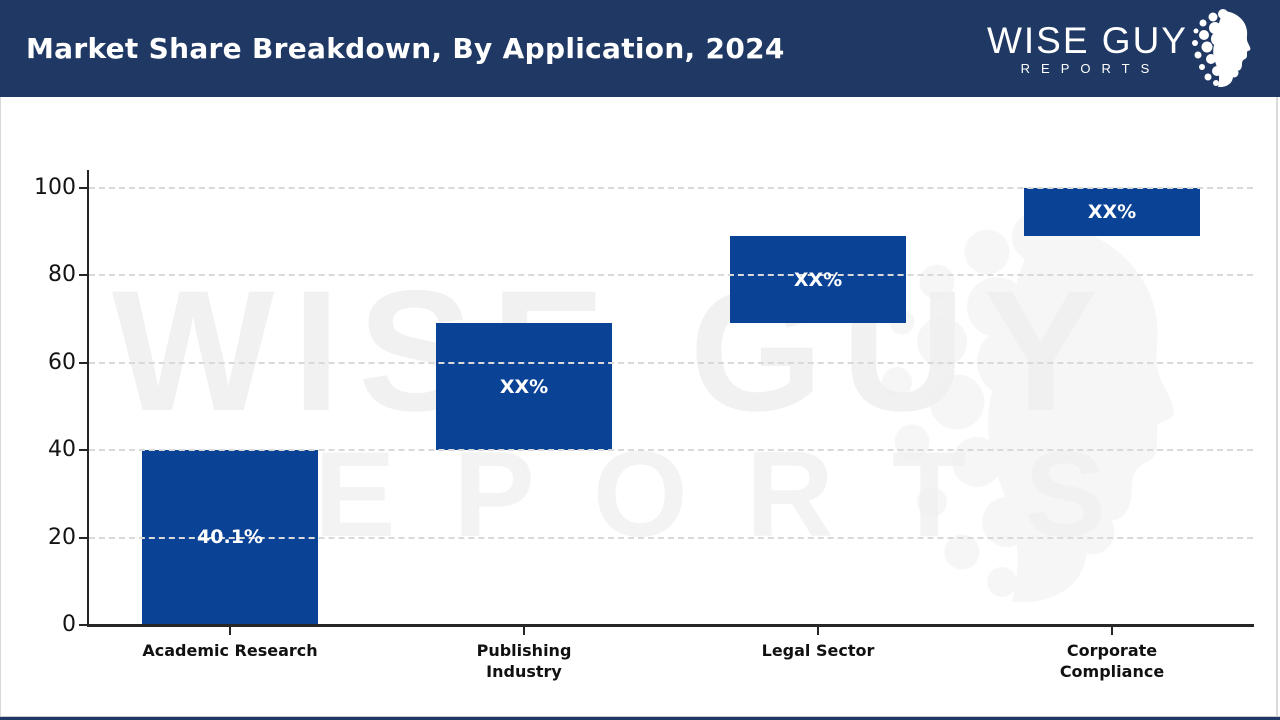  Describe the element at coordinates (1087, 40) in the screenshot. I see `logo-wordmark: WISE GUY` at that location.